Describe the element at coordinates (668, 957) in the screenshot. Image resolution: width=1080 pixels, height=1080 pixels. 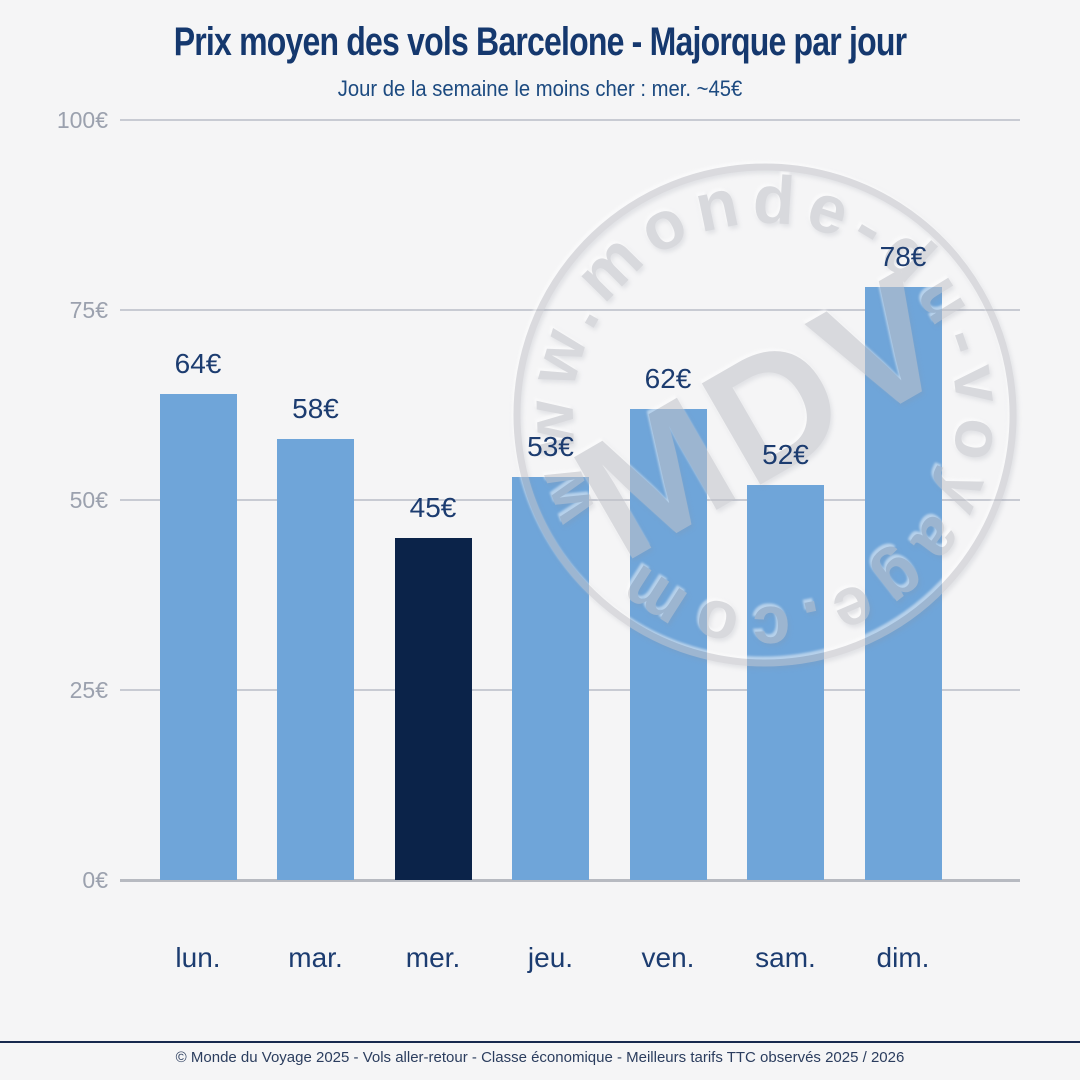
I see `x-axis-label-ven: ven.` at that location.